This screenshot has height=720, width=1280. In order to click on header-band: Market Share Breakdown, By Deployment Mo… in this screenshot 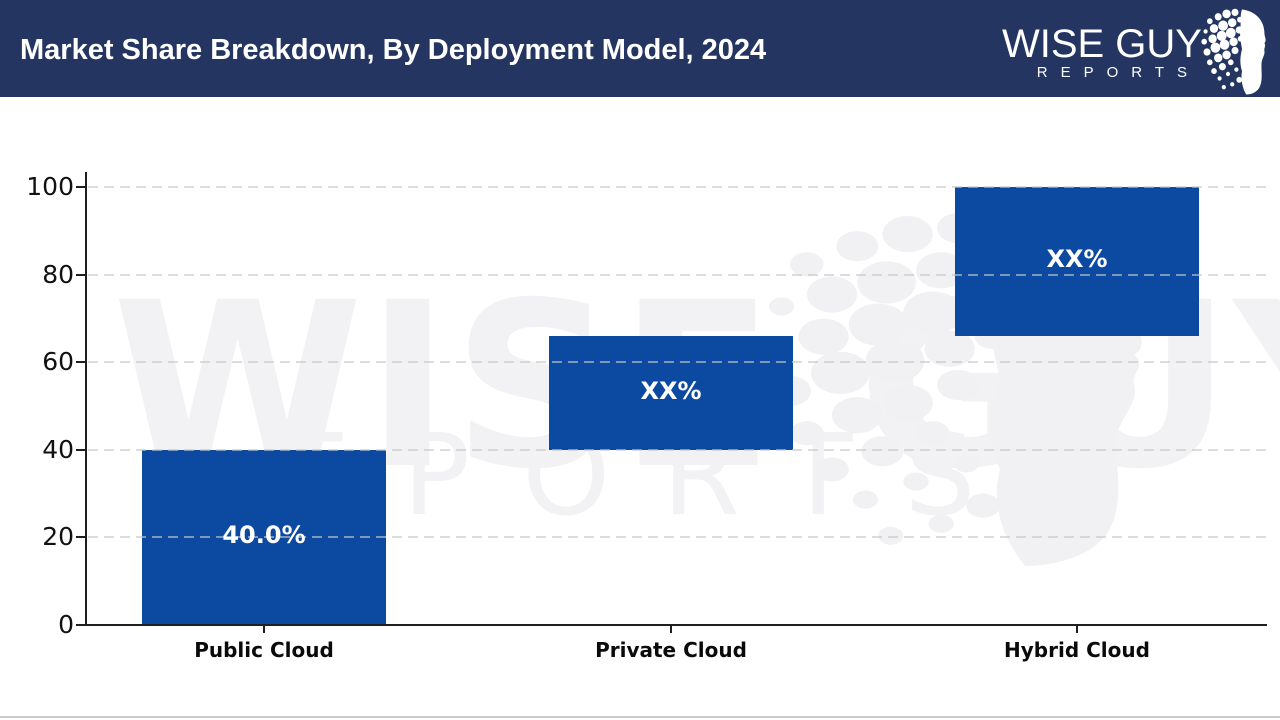, I will do `click(640, 48)`.